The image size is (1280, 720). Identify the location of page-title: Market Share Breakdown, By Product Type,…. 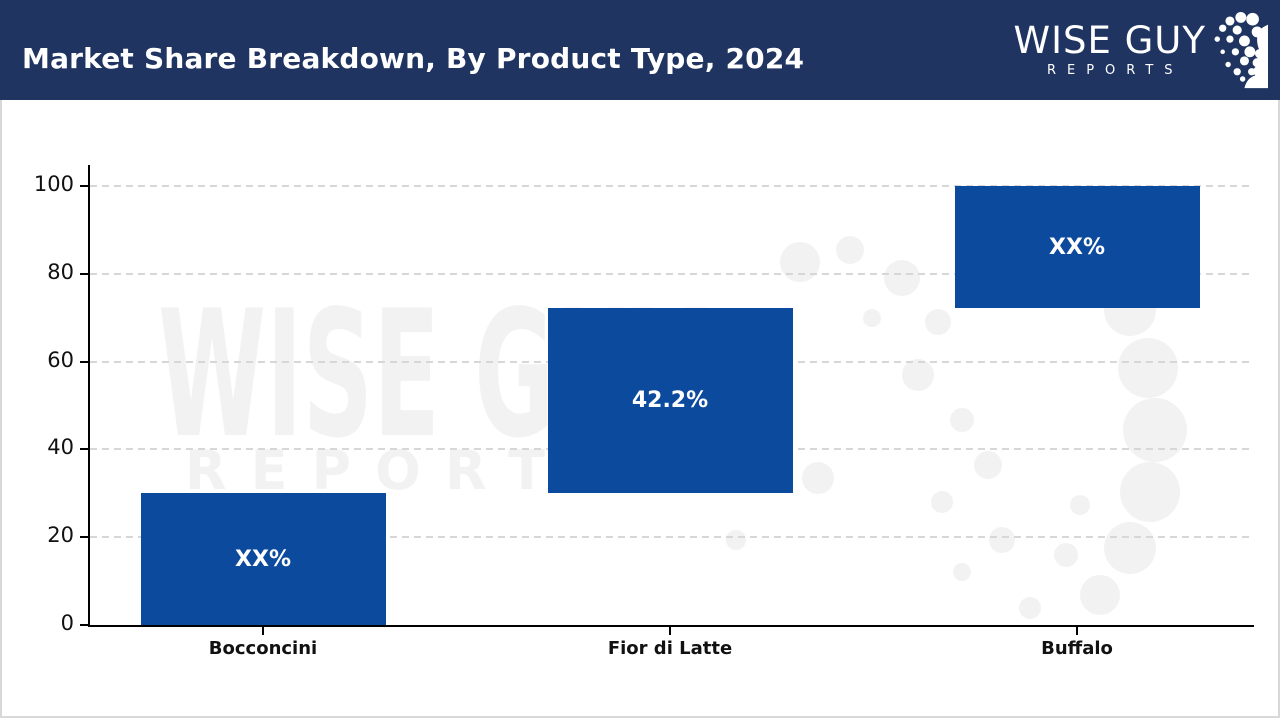
(413, 58).